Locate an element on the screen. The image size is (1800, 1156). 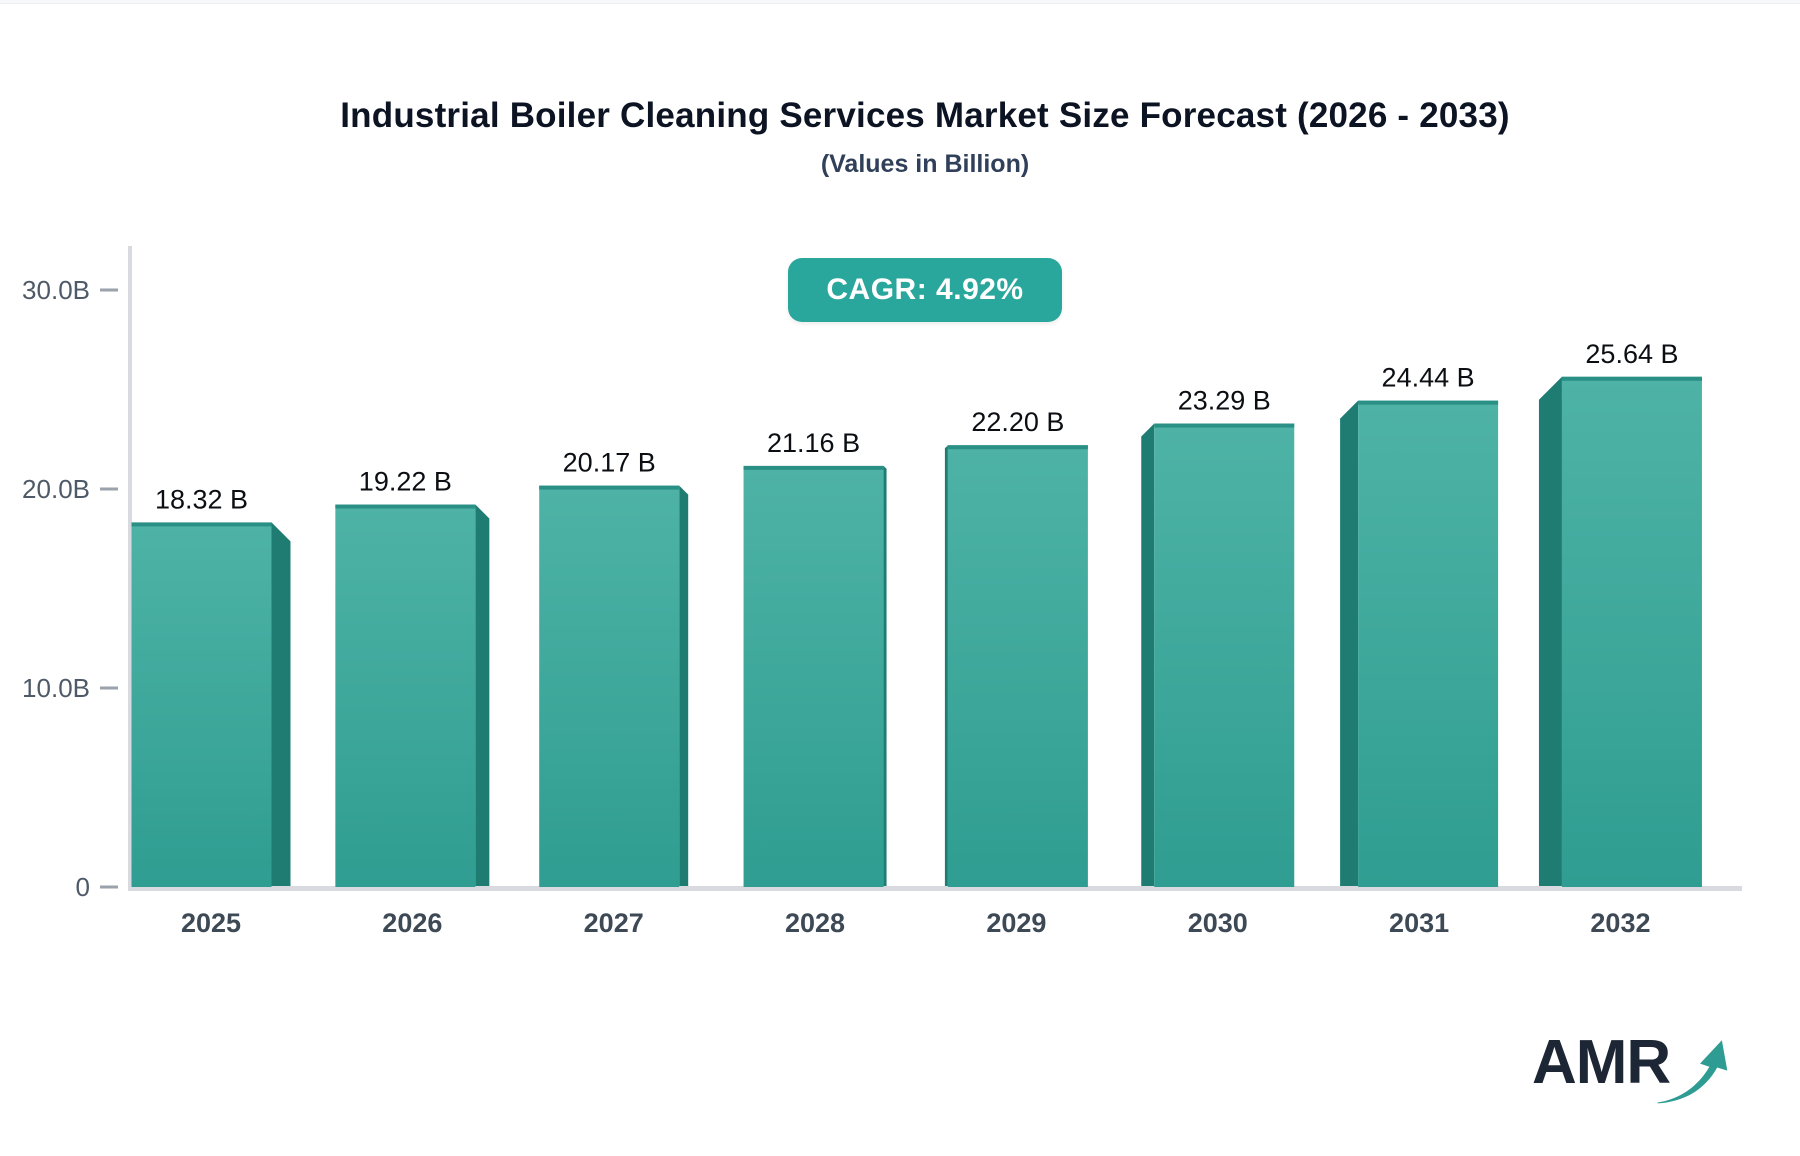
bar-value-label: 18.32 B is located at coordinates (201, 499).